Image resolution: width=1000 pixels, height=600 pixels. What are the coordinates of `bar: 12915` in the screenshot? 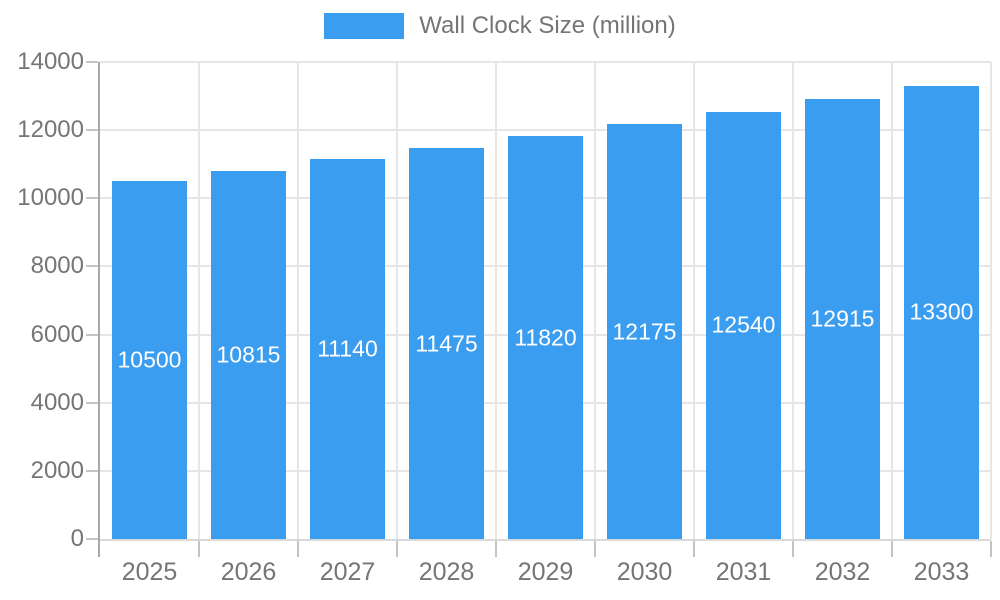 It's located at (842, 318).